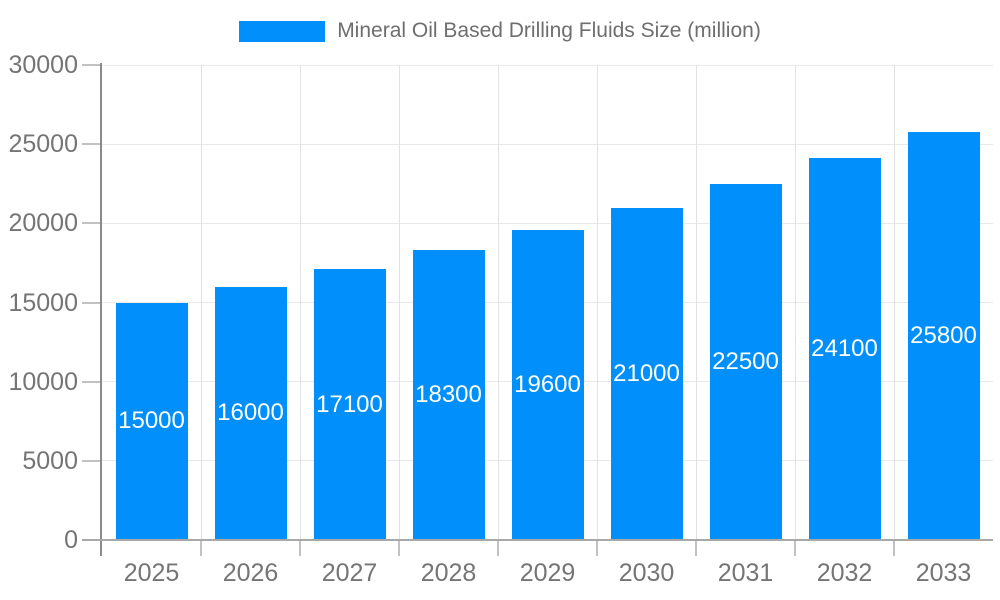  What do you see at coordinates (101, 309) in the screenshot?
I see `y-axis-line` at bounding box center [101, 309].